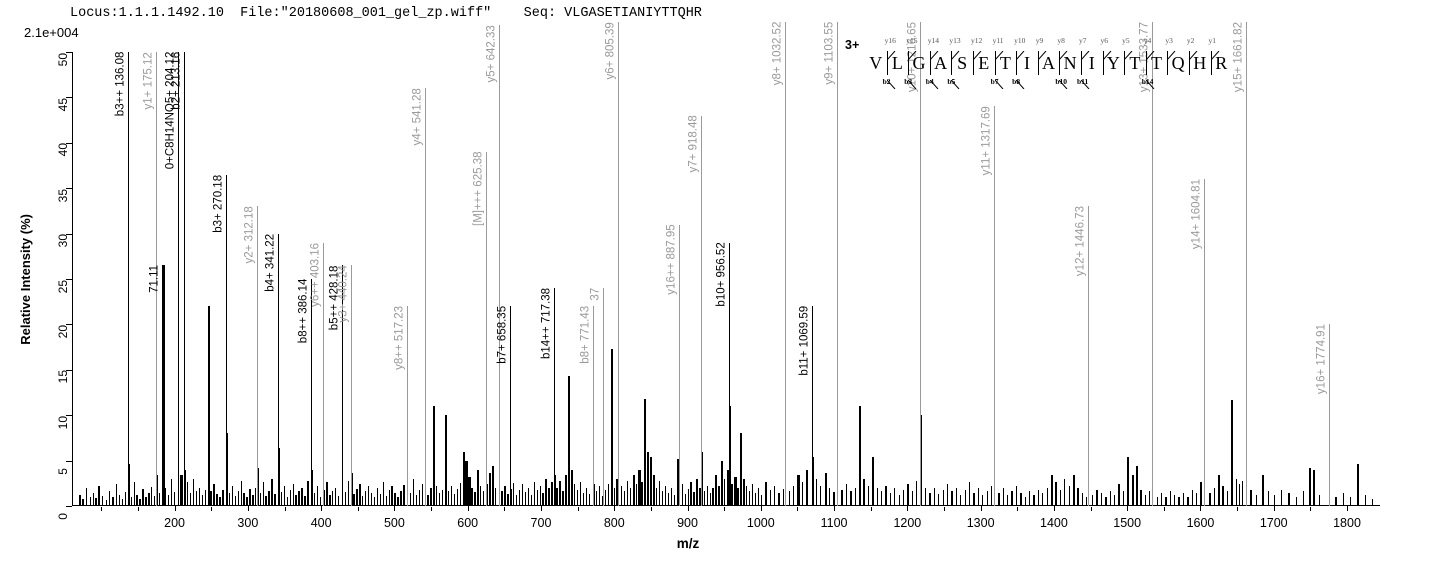 The height and width of the screenshot is (562, 1436). I want to click on b-ion-label: b14, so click(1147, 81).